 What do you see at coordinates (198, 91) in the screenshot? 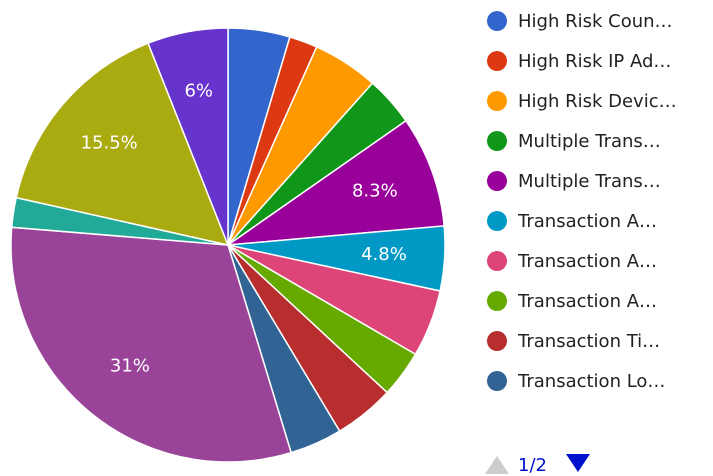
I see `slice-label: 6%` at bounding box center [198, 91].